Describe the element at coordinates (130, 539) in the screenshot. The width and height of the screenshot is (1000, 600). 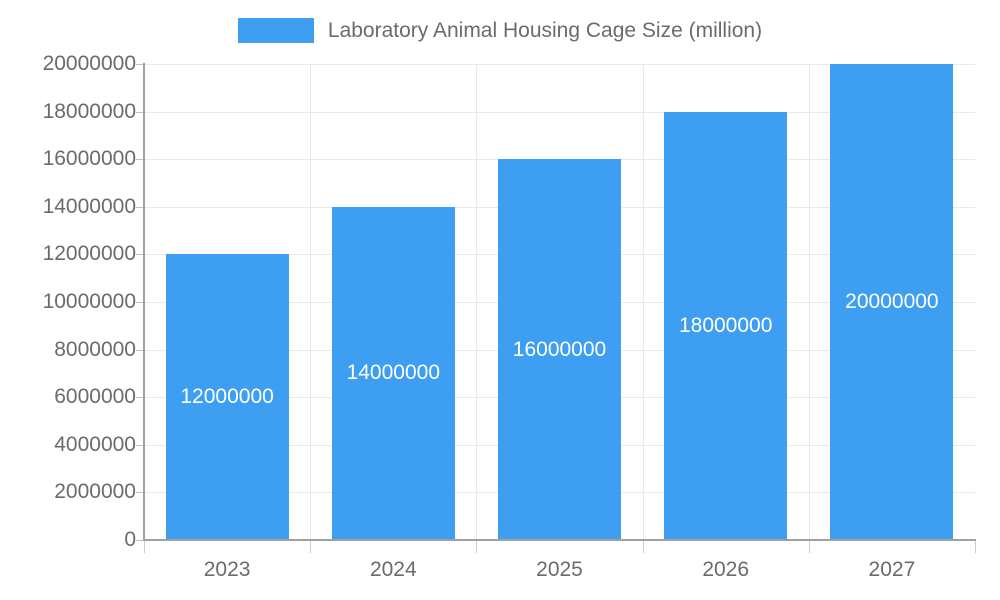
I see `y-axis-tick-label: 0` at that location.